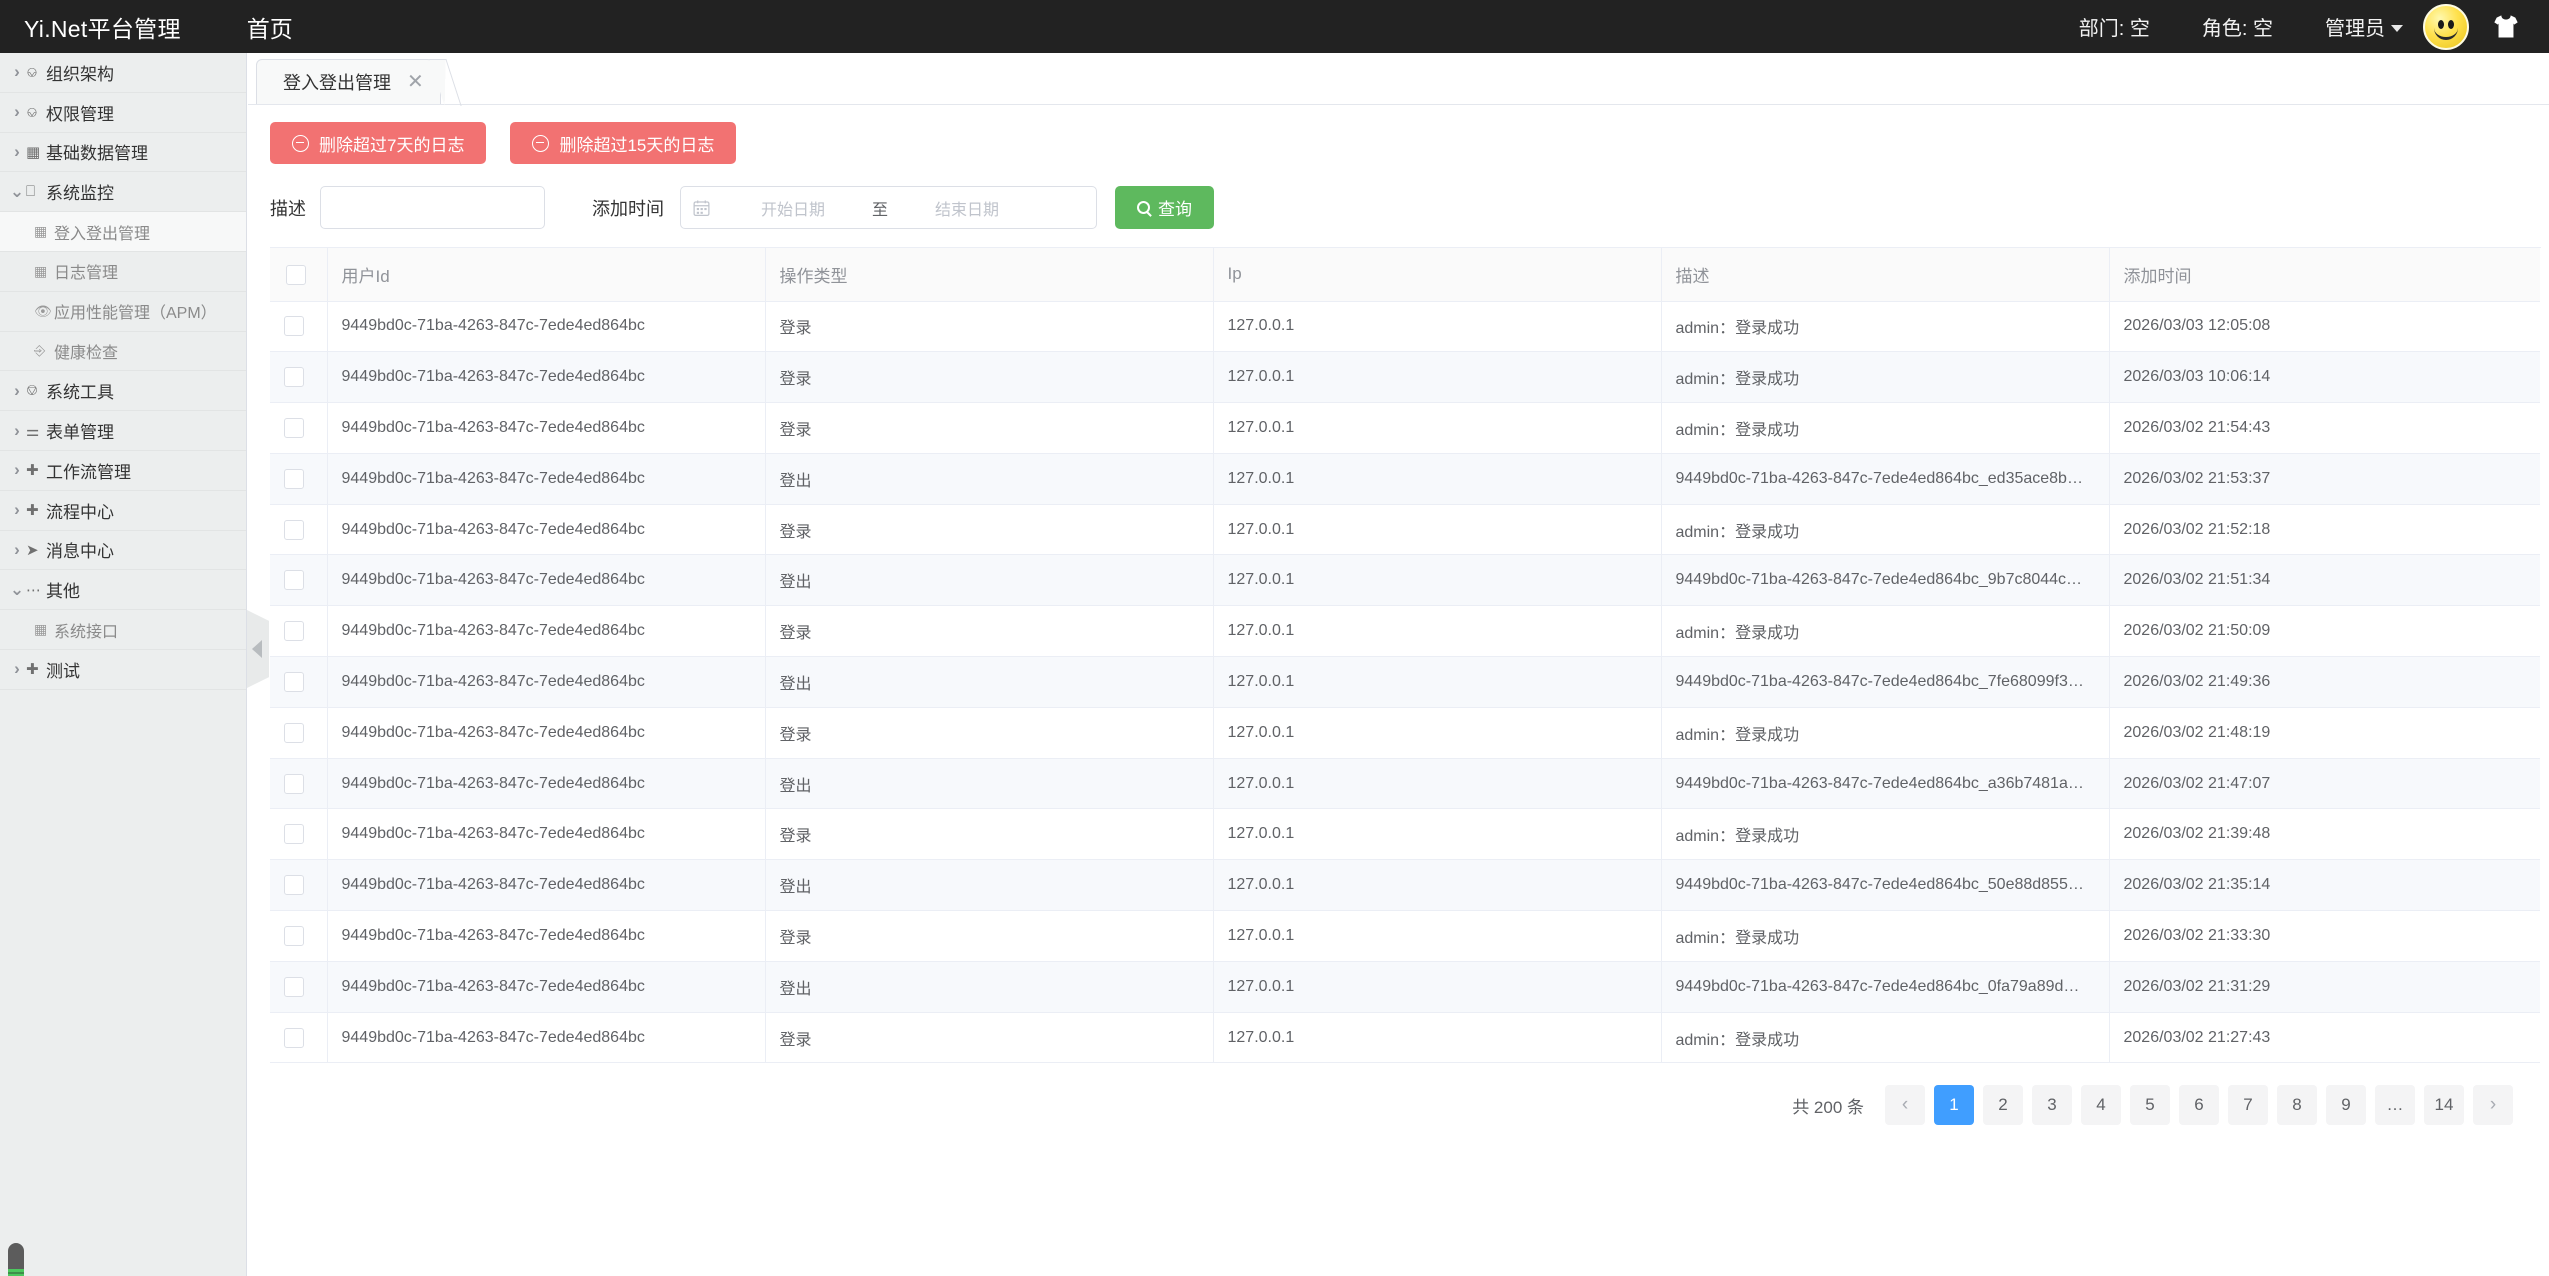 The width and height of the screenshot is (2549, 1276). I want to click on sidebar-scrollbar, so click(16, 1259).